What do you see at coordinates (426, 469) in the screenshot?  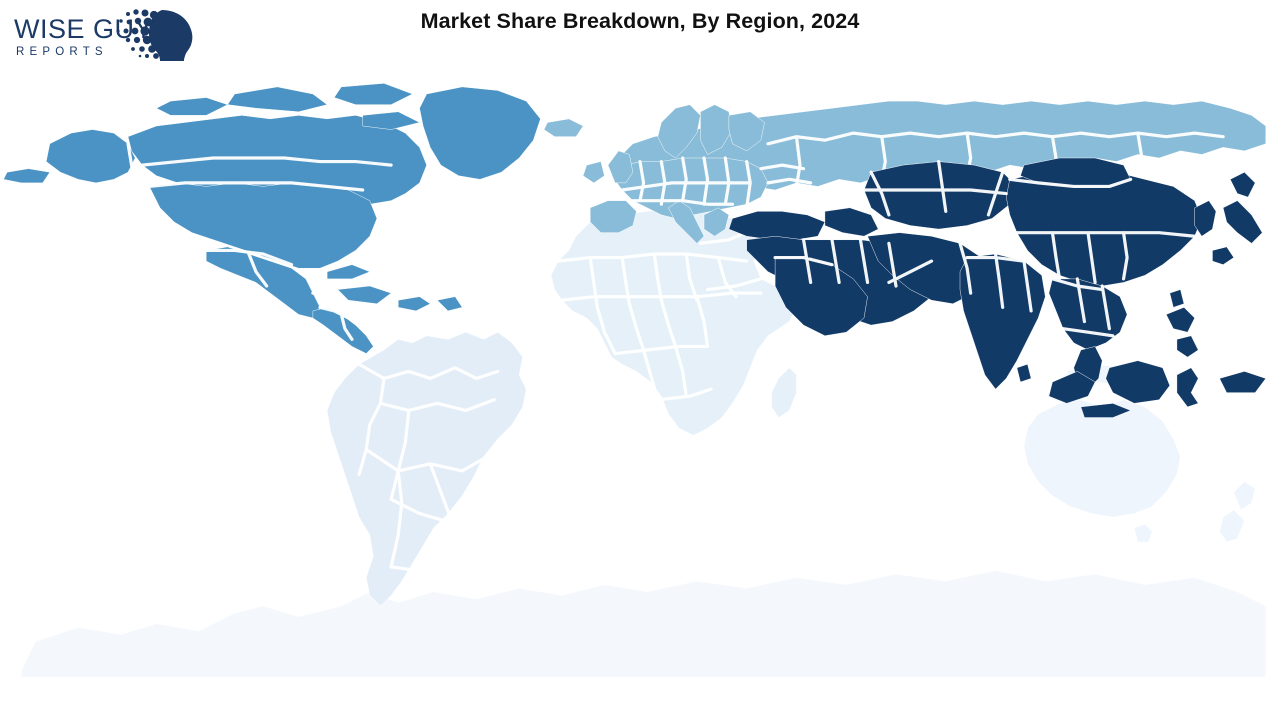 I see `region-south-america` at bounding box center [426, 469].